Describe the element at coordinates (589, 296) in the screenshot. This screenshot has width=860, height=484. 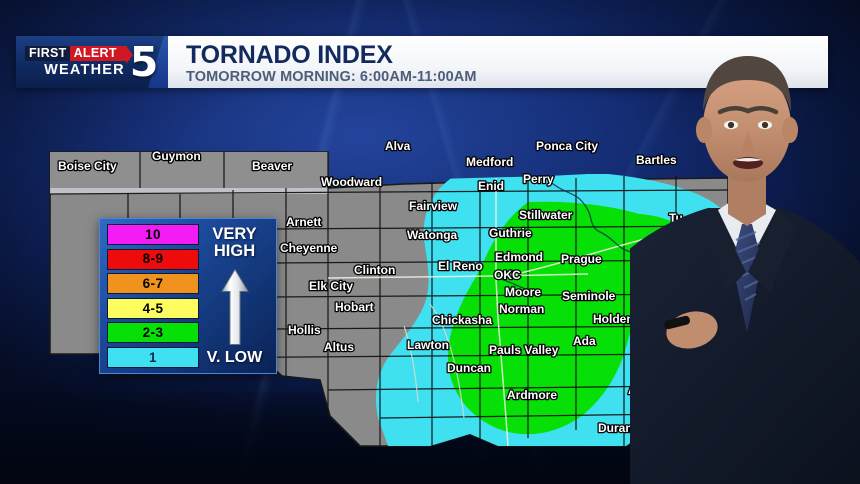
I see `city-label-seminole: Seminole` at that location.